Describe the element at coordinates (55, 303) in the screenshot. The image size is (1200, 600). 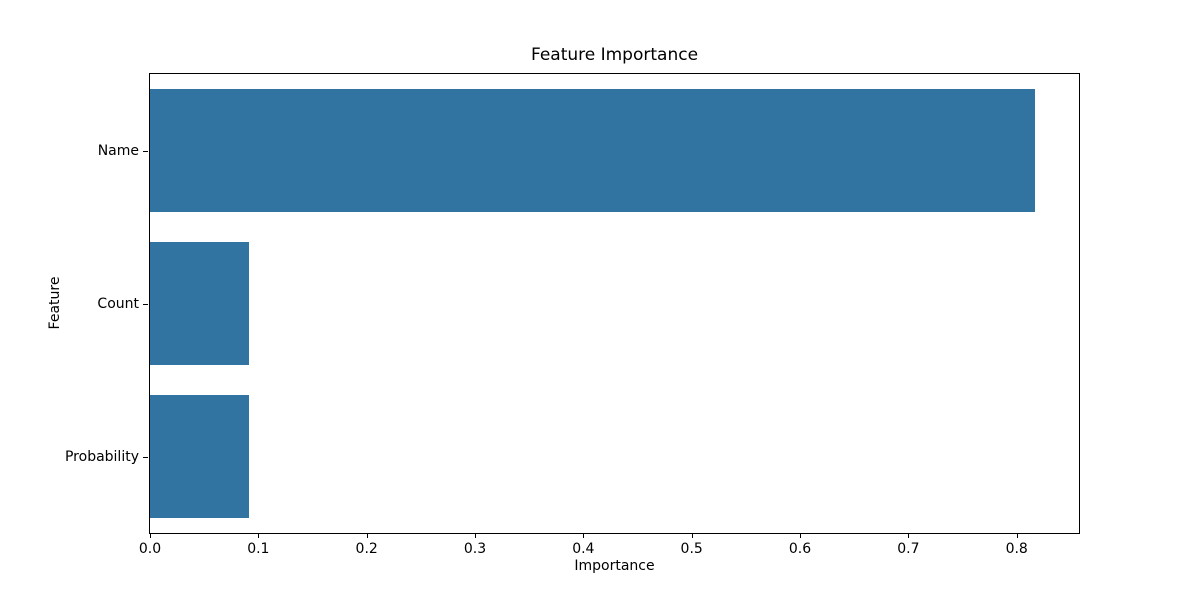
I see `y-axis-label: Feature` at that location.